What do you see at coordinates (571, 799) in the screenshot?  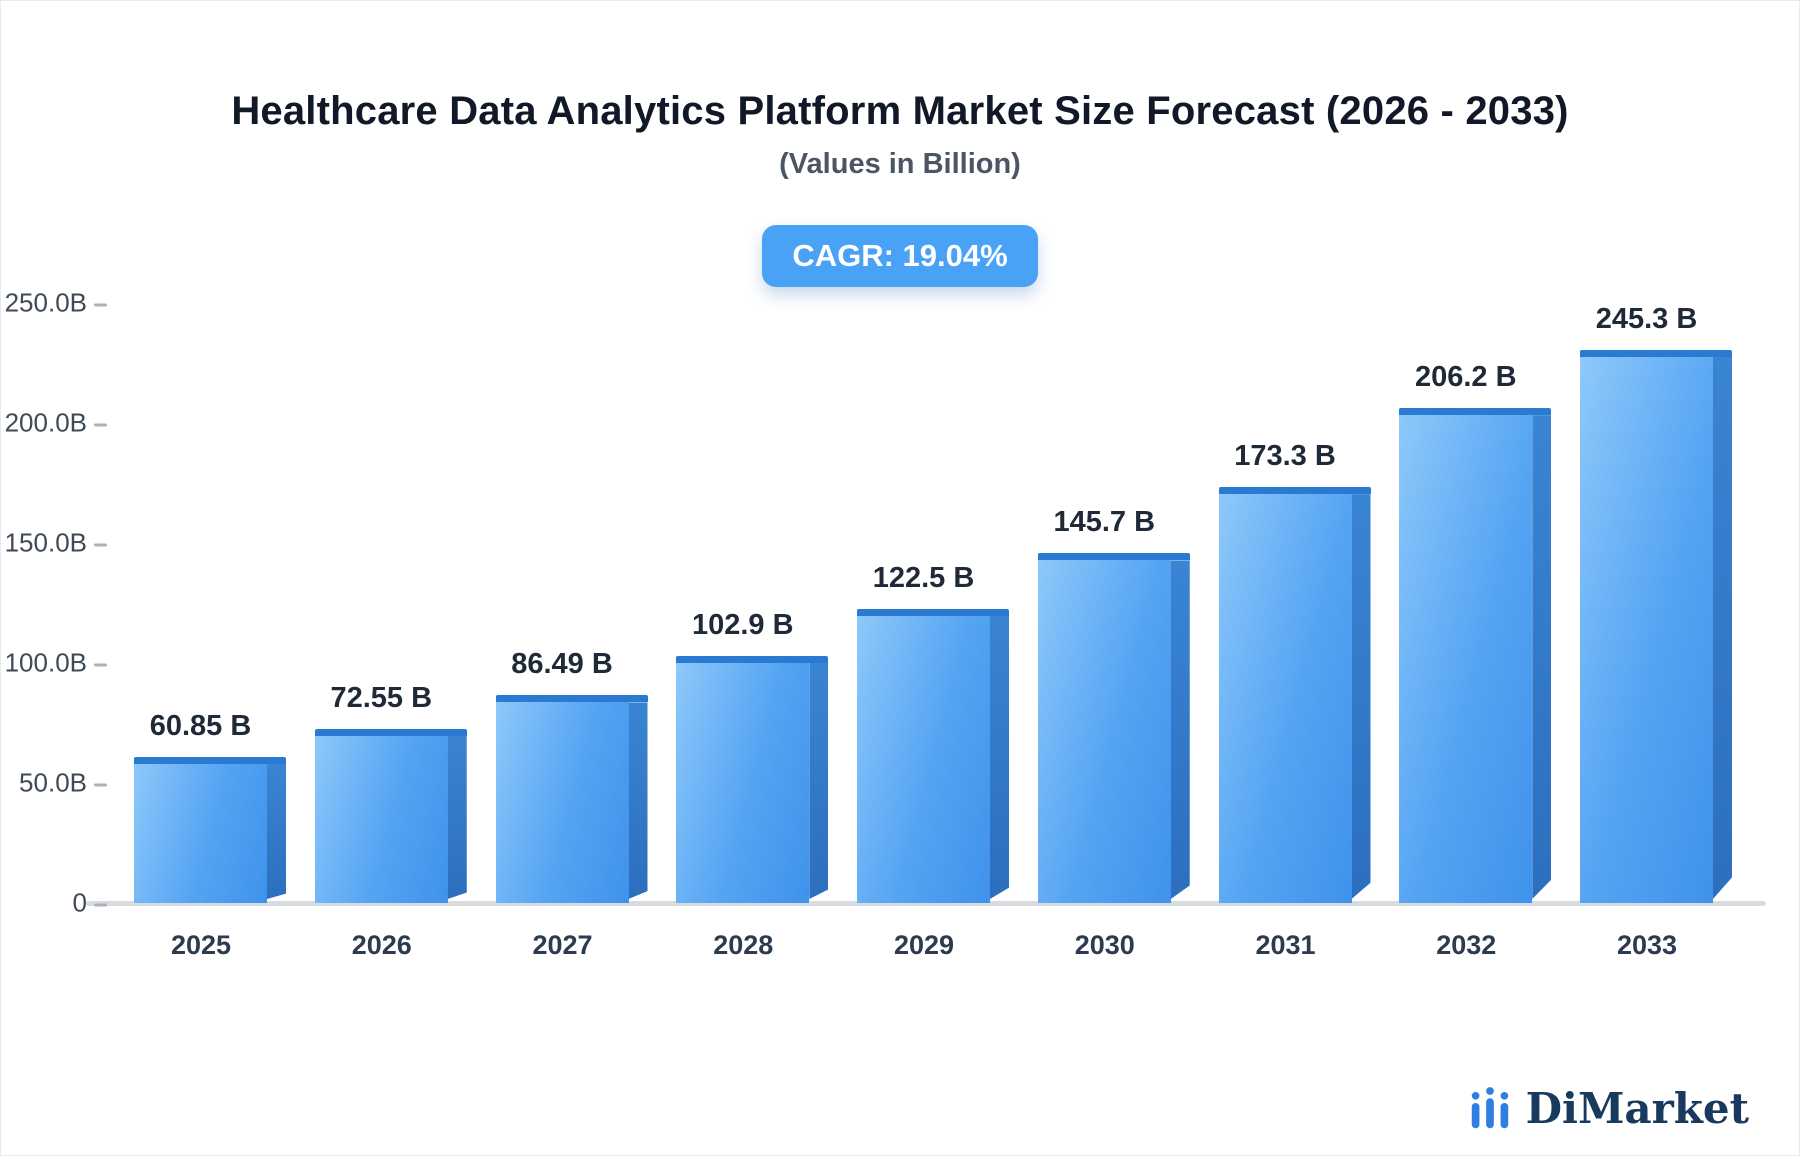 I see `bar-2027` at bounding box center [571, 799].